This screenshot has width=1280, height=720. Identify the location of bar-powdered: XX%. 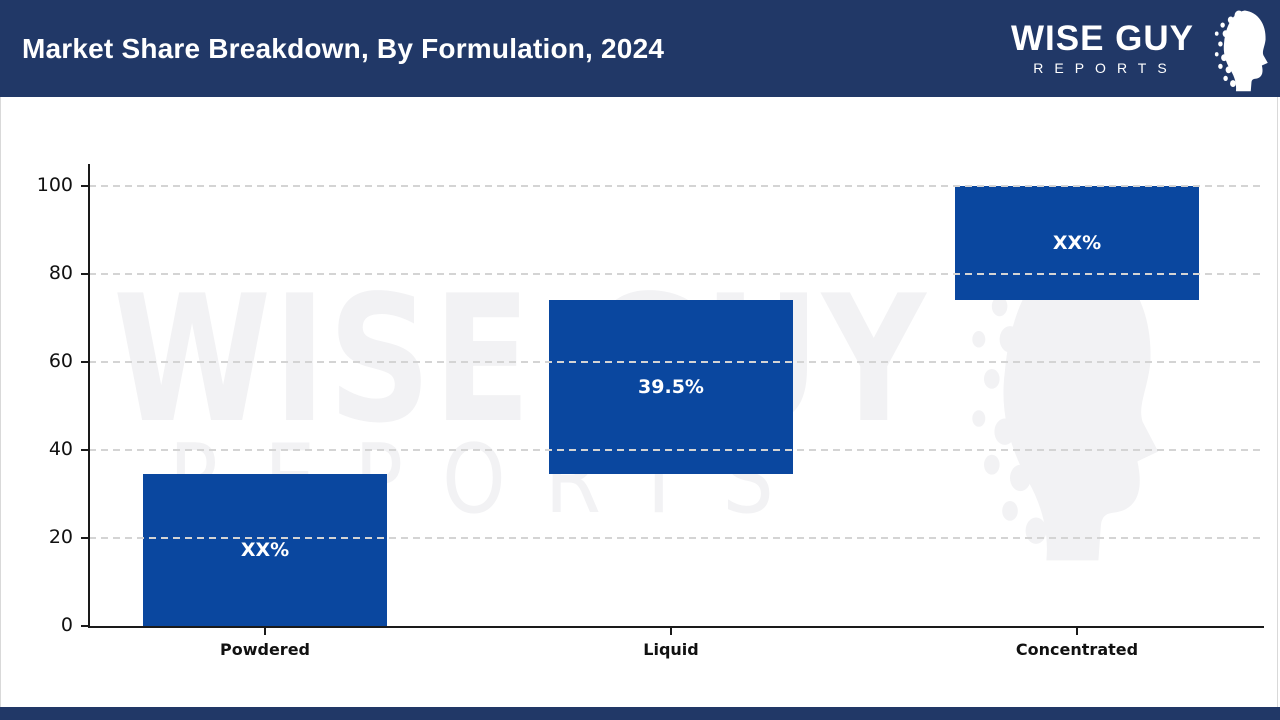
(265, 550).